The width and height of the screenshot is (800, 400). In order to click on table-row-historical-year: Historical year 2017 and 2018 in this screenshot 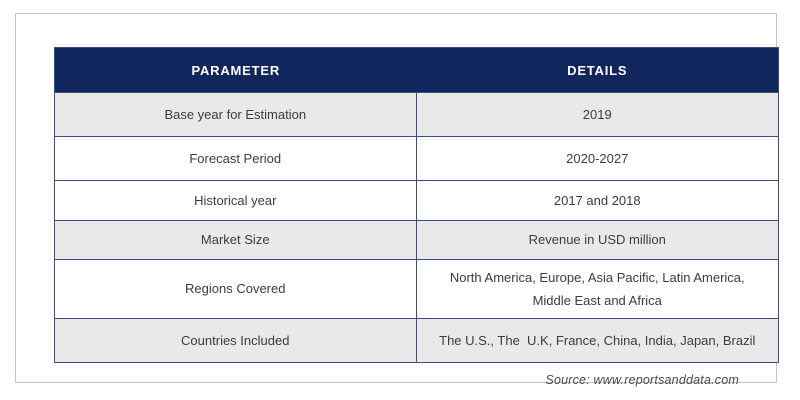, I will do `click(416, 200)`.